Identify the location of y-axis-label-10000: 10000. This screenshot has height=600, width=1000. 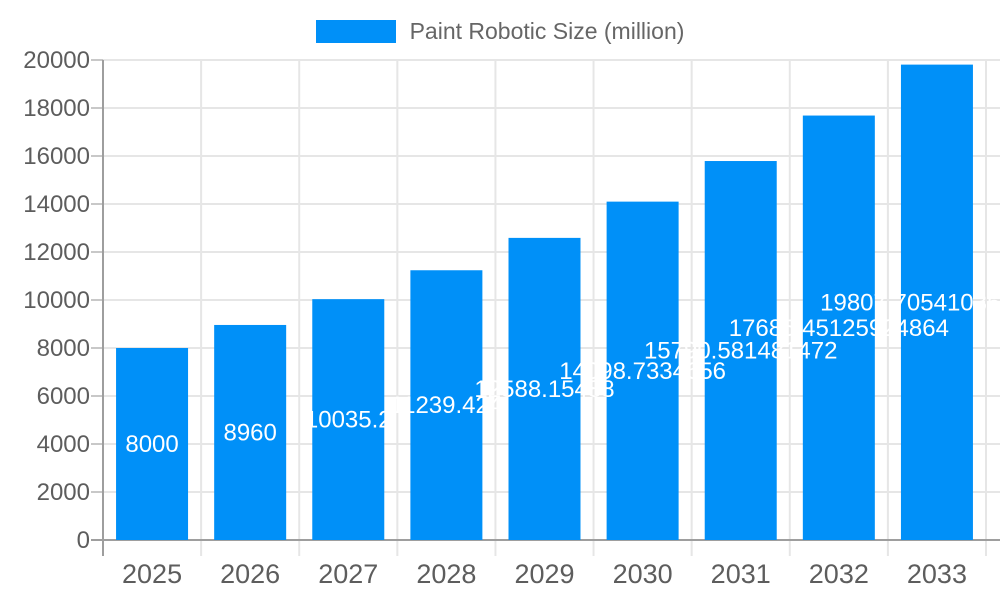
(56, 300).